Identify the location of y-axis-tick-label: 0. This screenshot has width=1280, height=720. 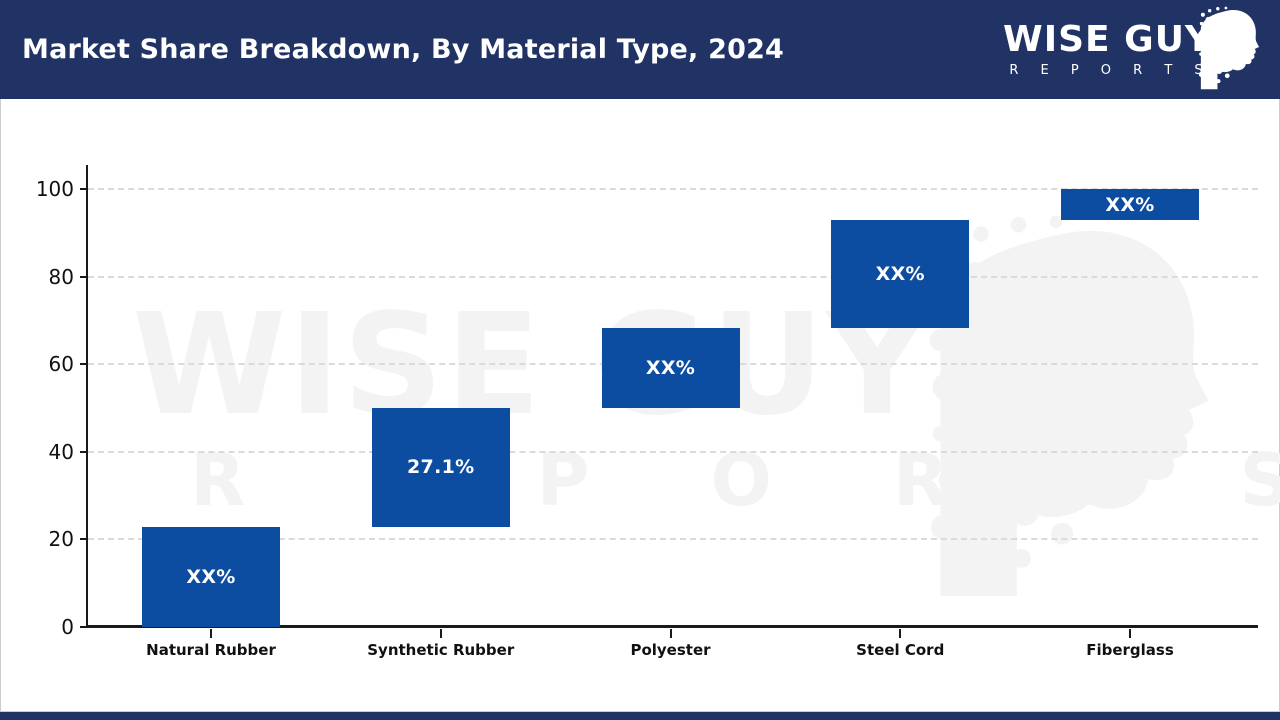
(67, 627).